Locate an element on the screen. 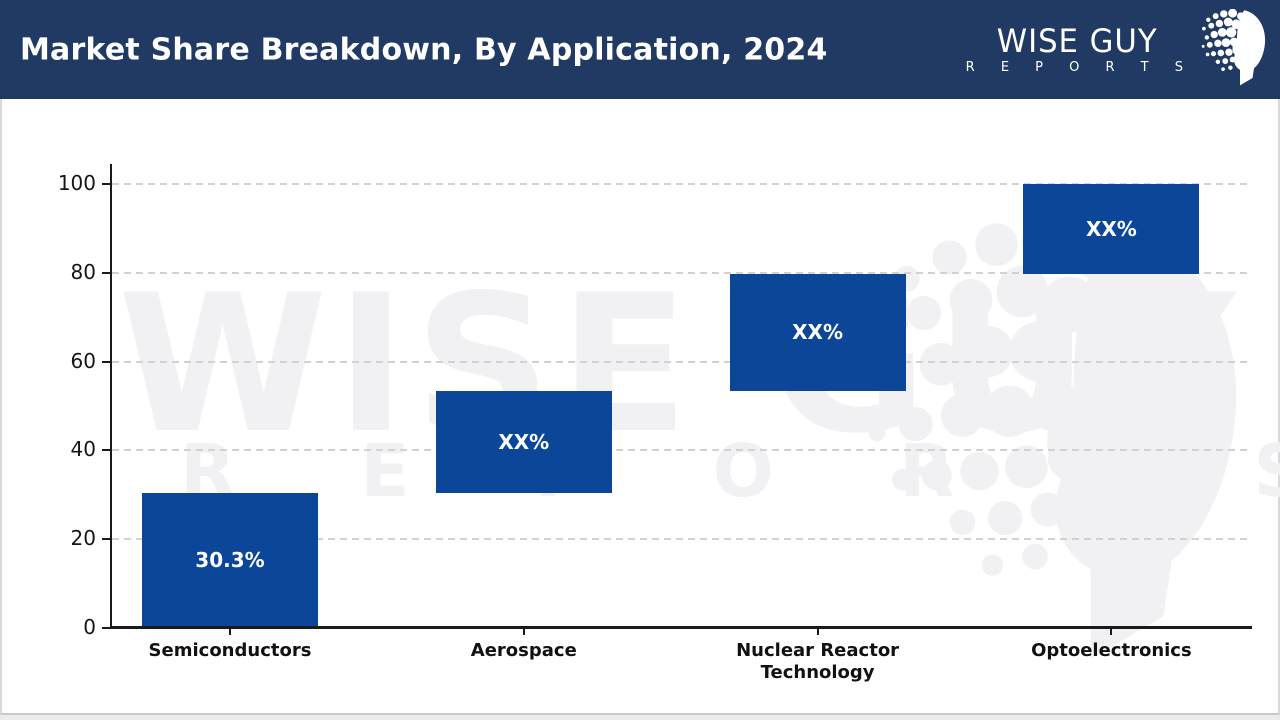 This screenshot has height=720, width=1280. bar-aerospace: XX% is located at coordinates (523, 442).